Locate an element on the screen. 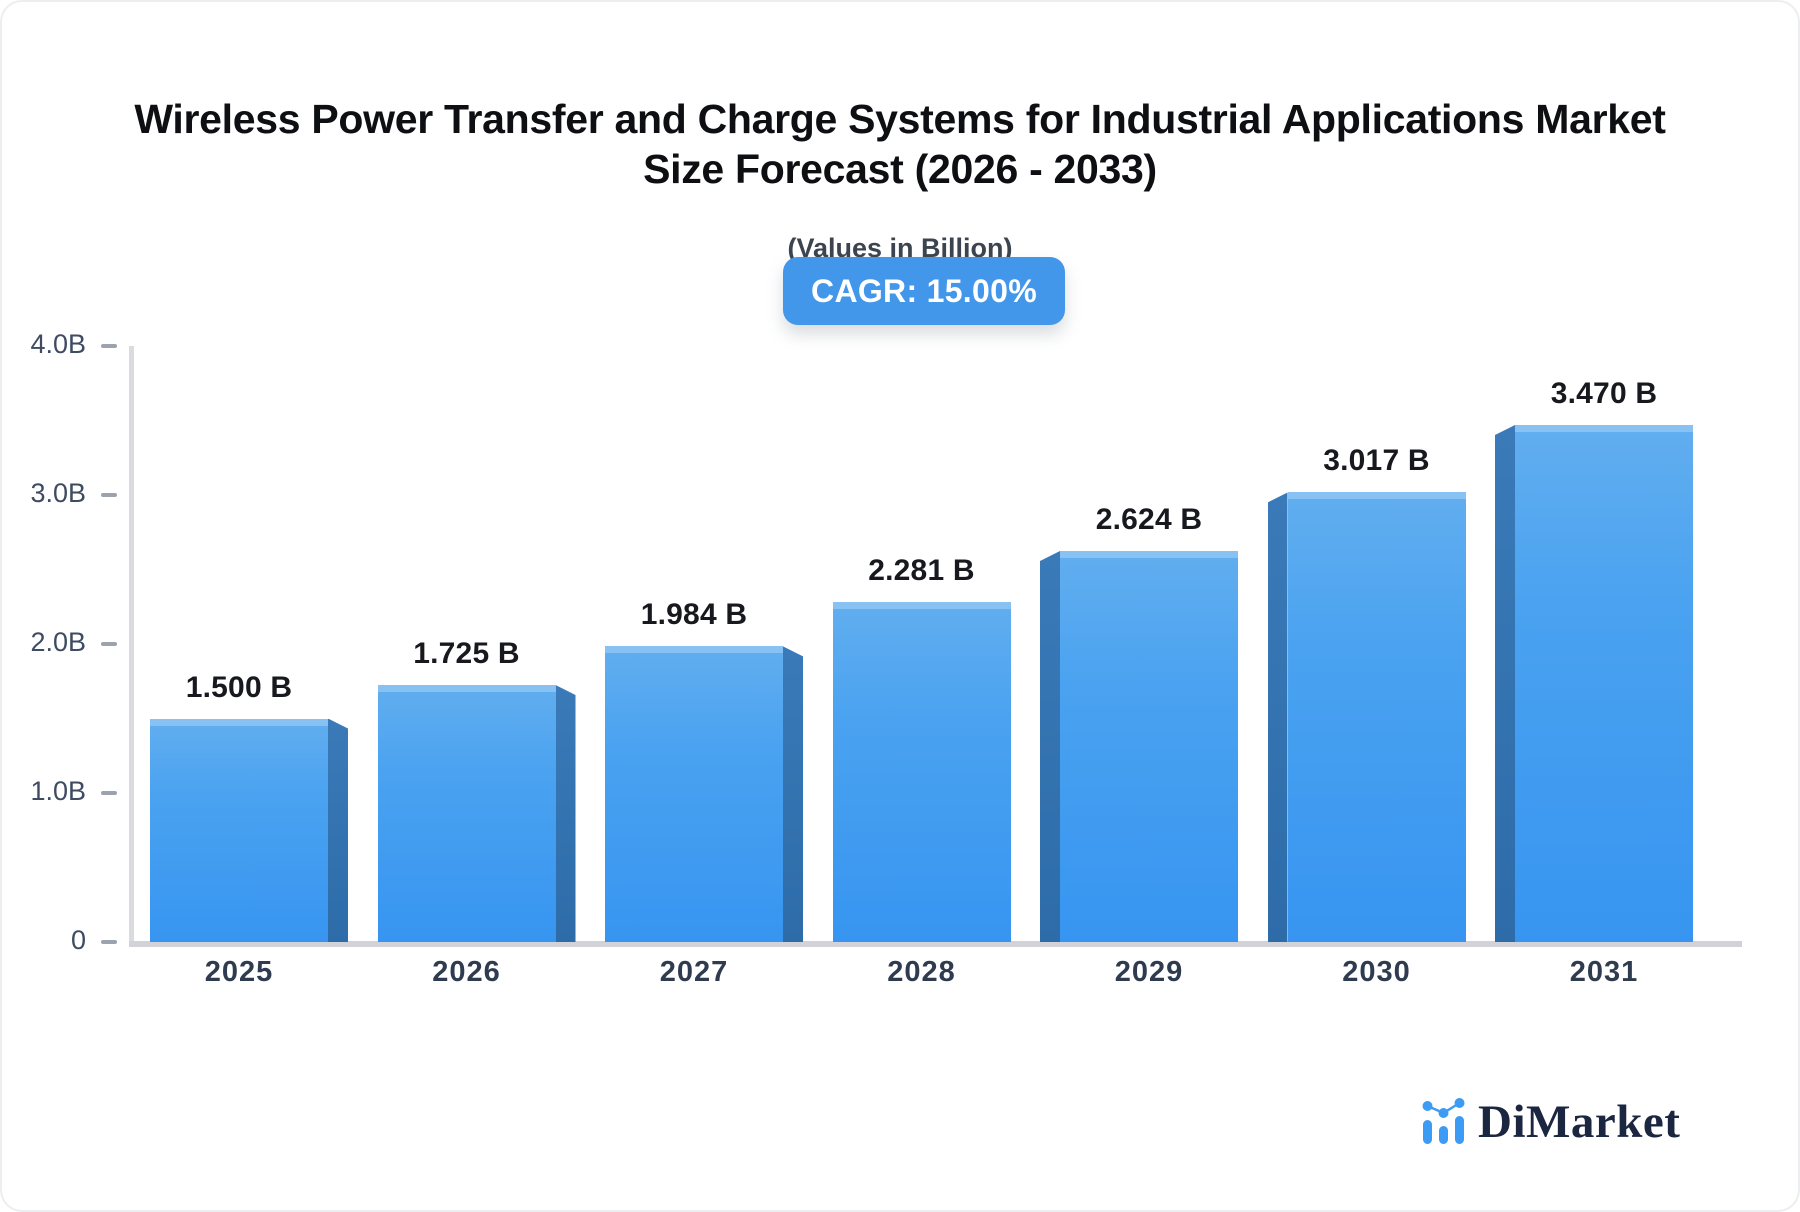  y-axis-line is located at coordinates (131, 646).